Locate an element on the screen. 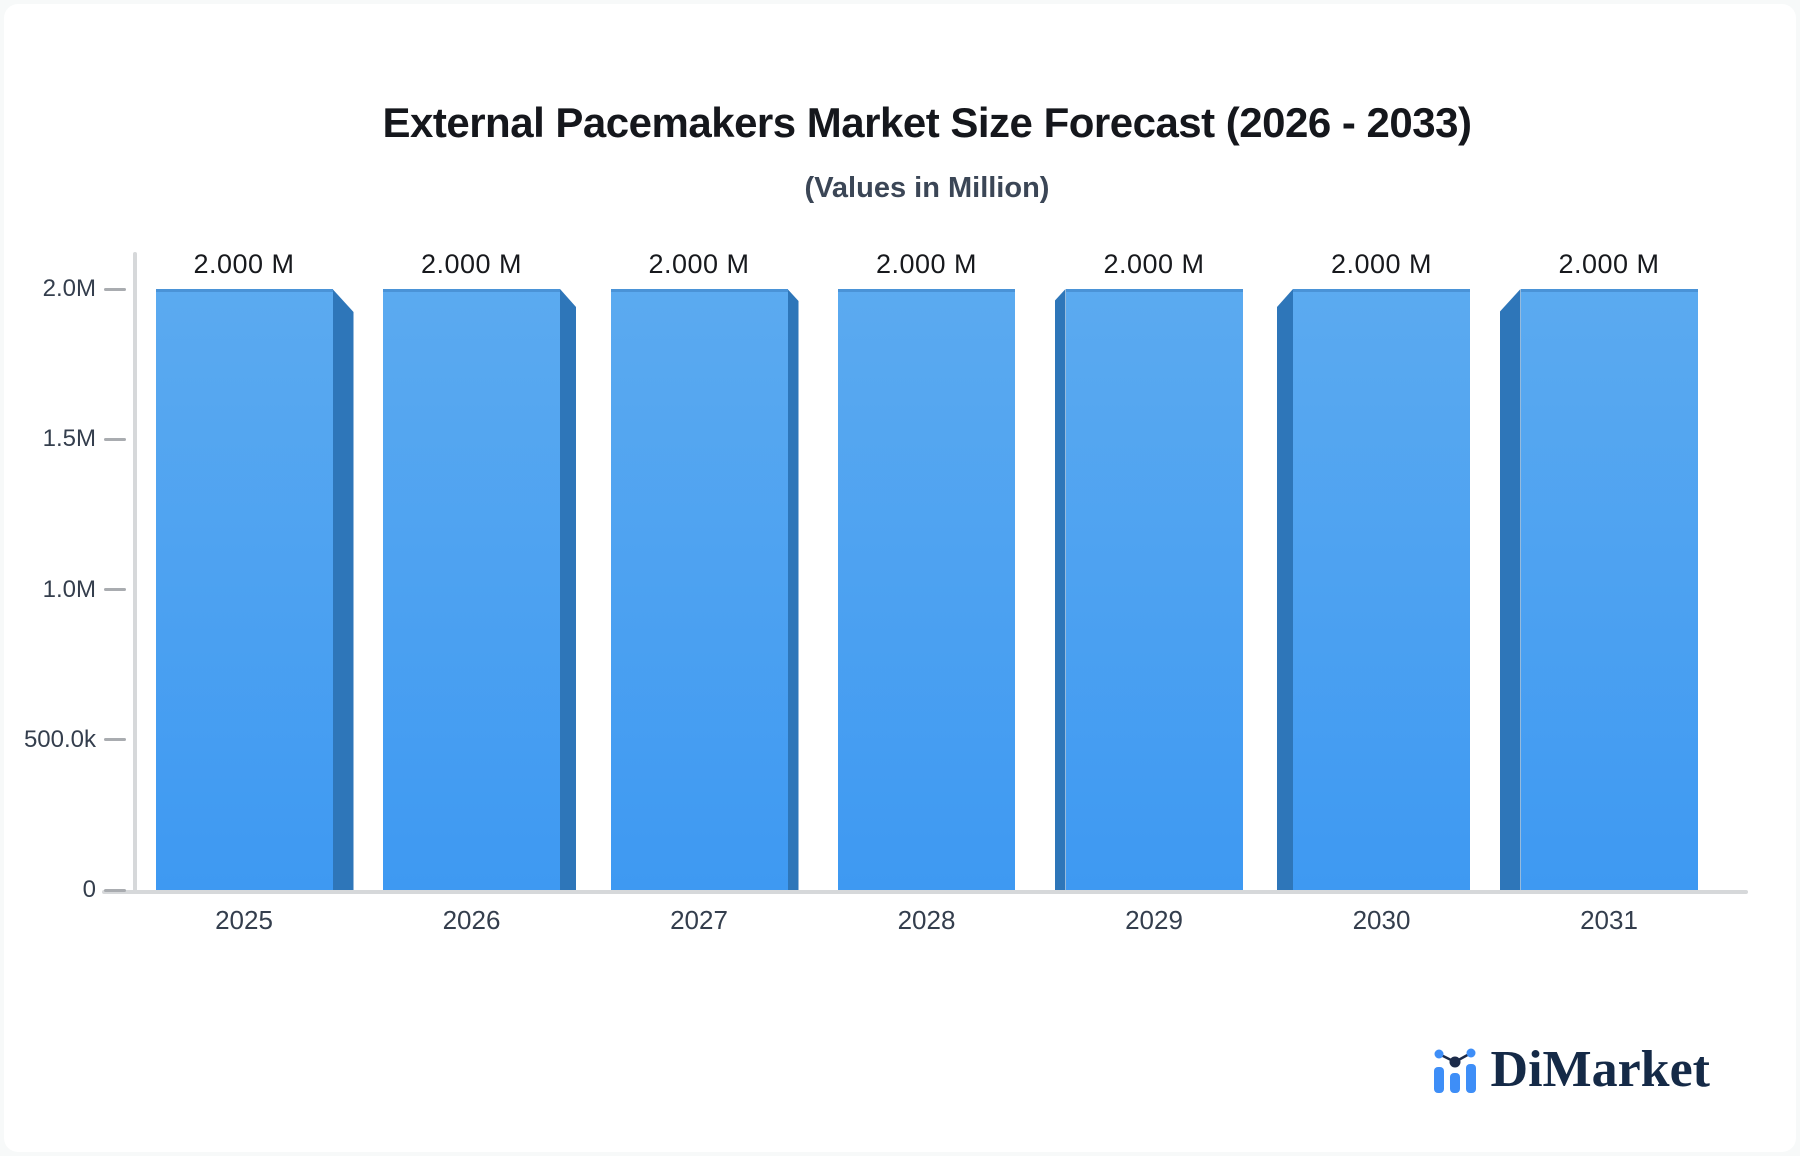 This screenshot has width=1800, height=1156. bar-2027 is located at coordinates (699, 589).